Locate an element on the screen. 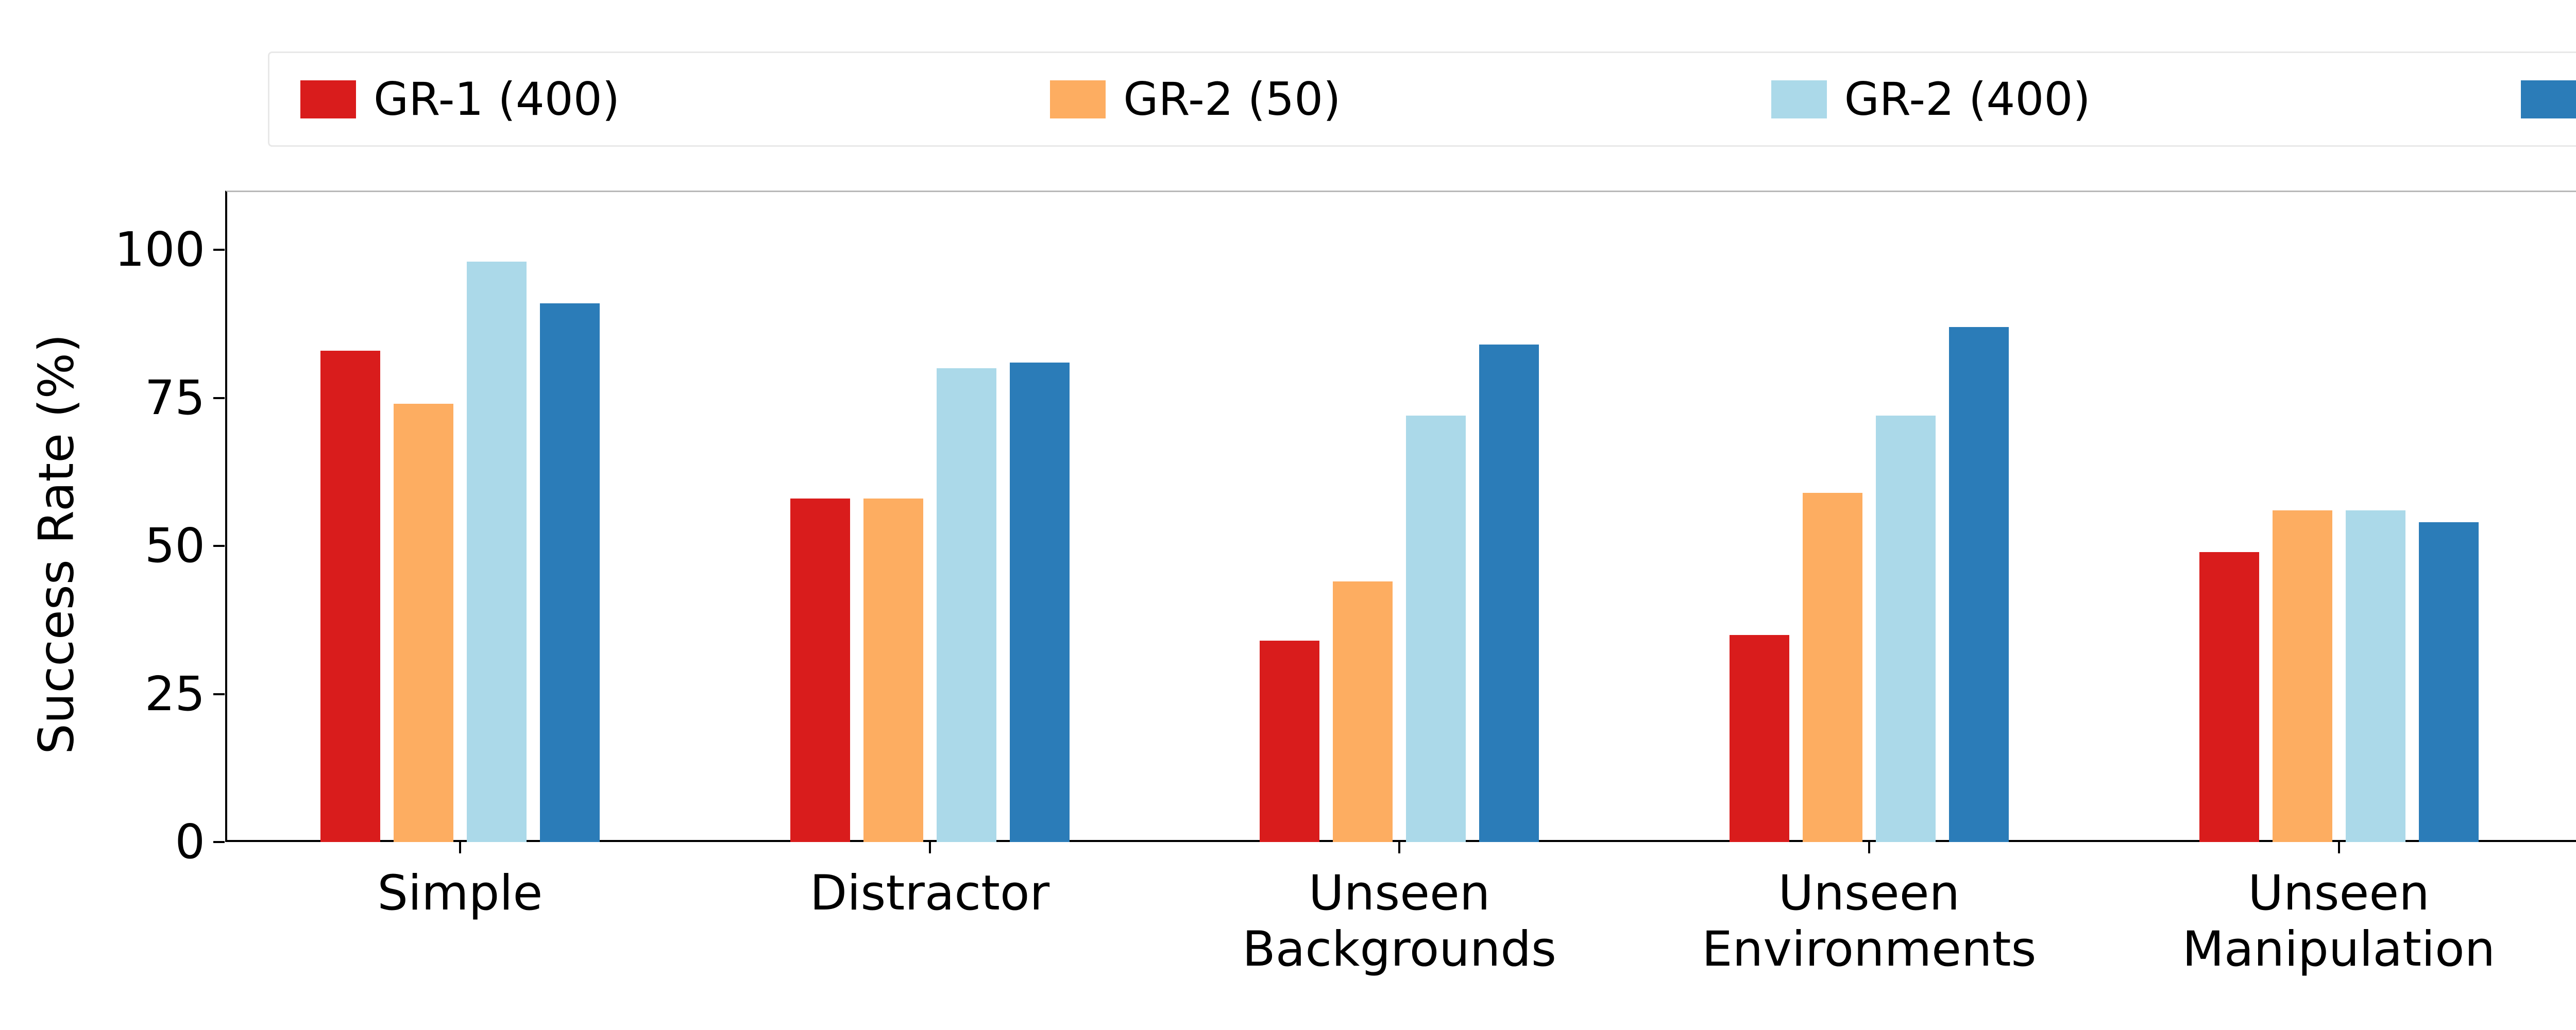  legend-label-2: GR-2 (400) is located at coordinates (1967, 99).